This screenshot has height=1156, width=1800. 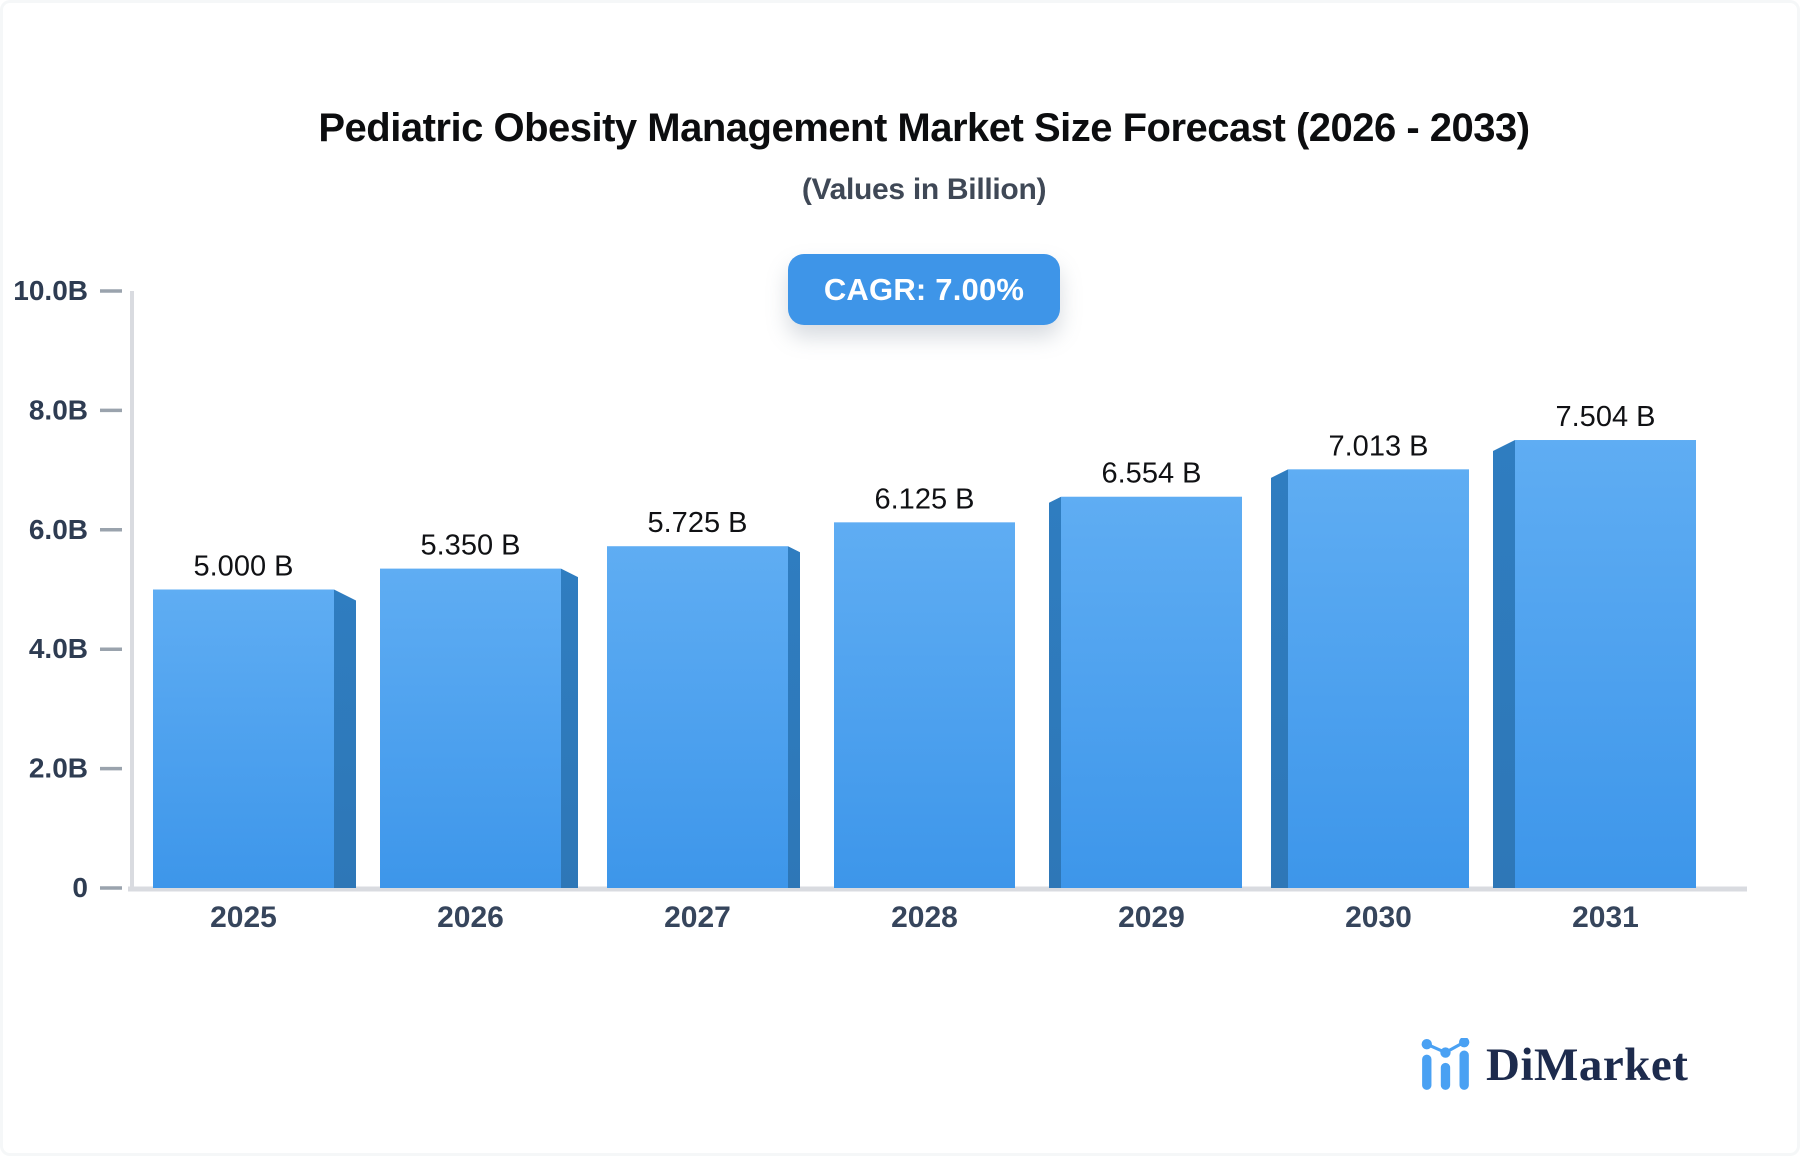 What do you see at coordinates (58, 648) in the screenshot?
I see `y-axis-tick-label: 4.0B` at bounding box center [58, 648].